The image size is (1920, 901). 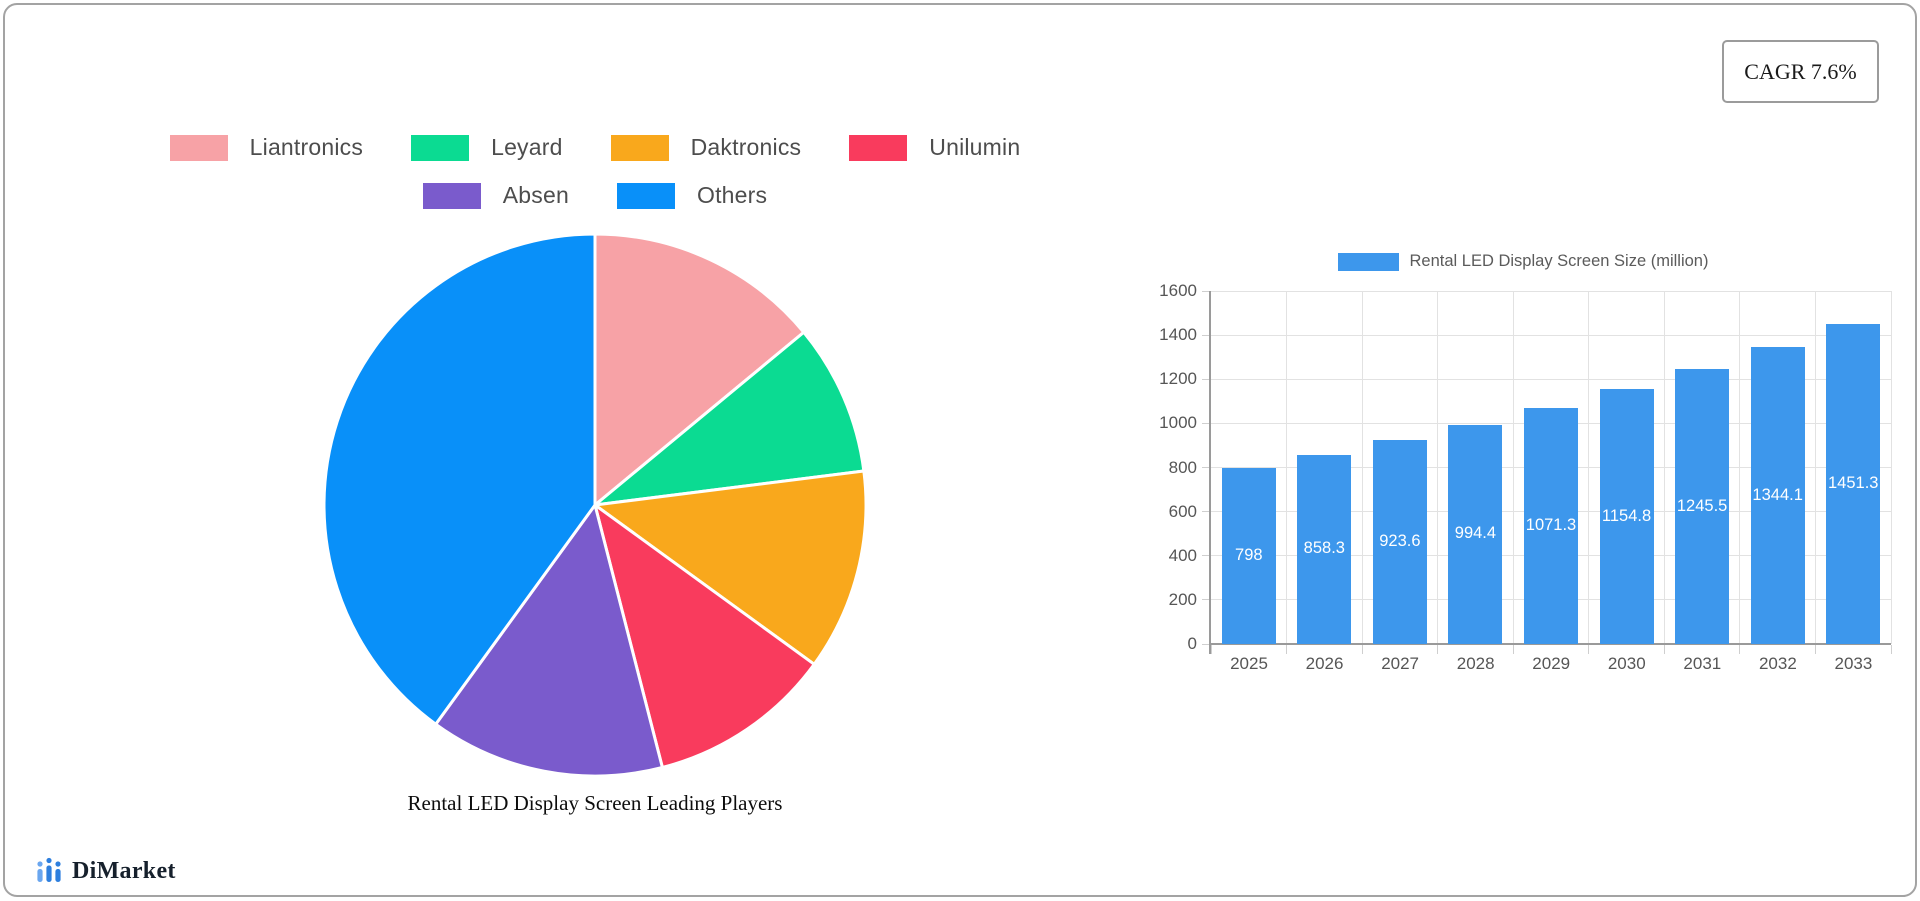 I want to click on bar-value-label: 1071.3, so click(x=1551, y=524).